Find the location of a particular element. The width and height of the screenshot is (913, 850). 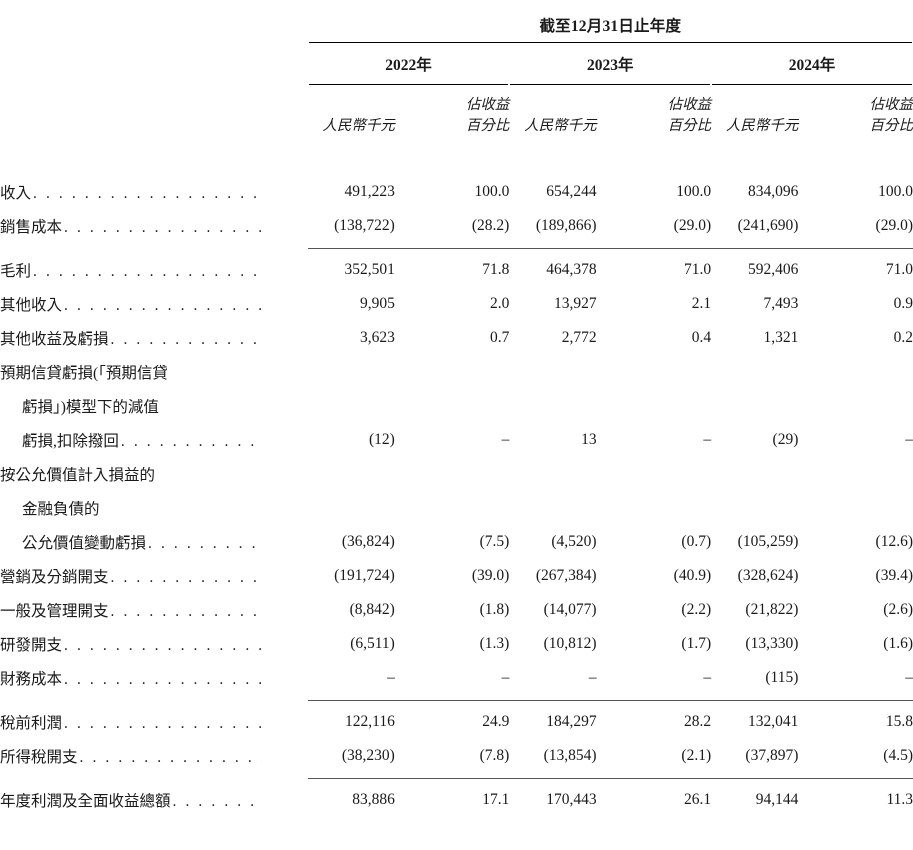

header-year-2023: 2023年 is located at coordinates (610, 65).